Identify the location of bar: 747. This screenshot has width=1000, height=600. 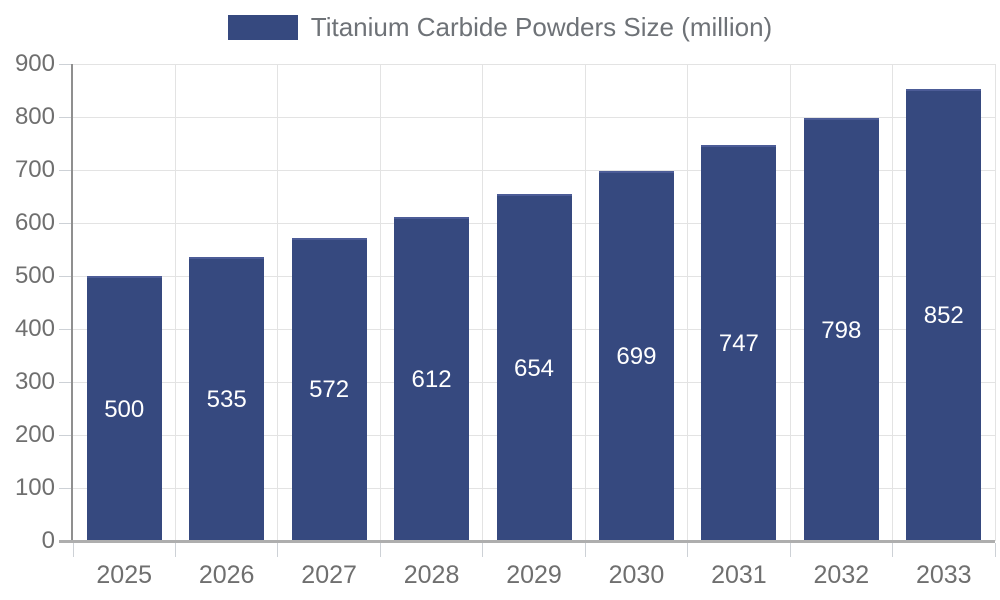
(739, 343).